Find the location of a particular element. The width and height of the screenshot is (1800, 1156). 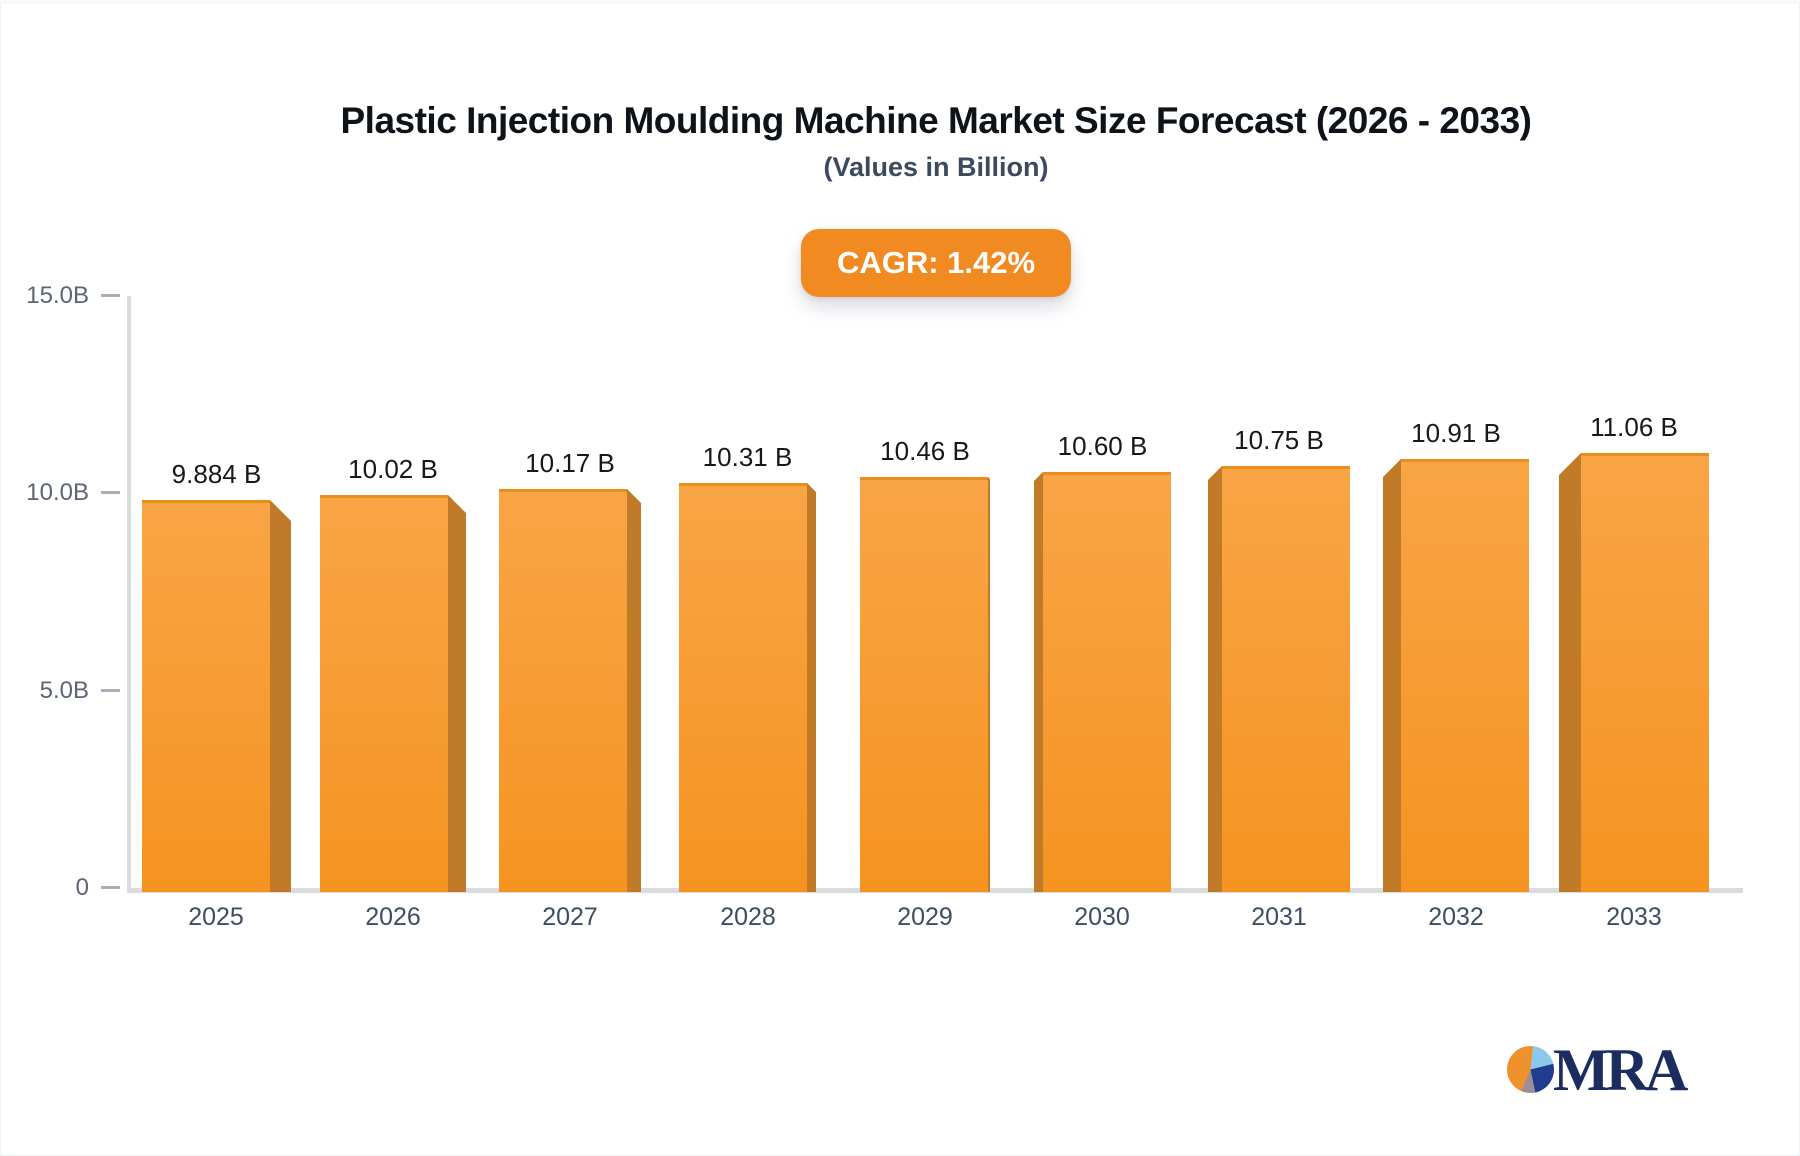

y-tick-label: 0 is located at coordinates (82, 887).